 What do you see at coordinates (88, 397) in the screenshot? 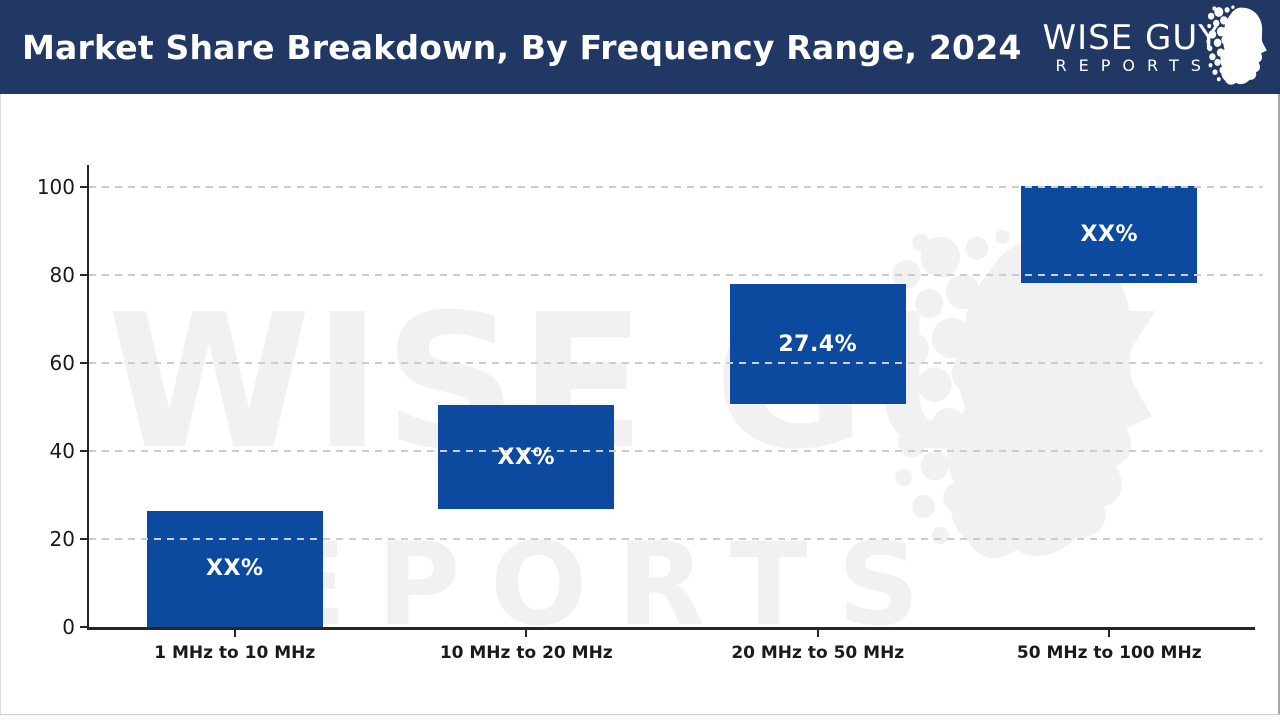
I see `y-axis-line` at bounding box center [88, 397].